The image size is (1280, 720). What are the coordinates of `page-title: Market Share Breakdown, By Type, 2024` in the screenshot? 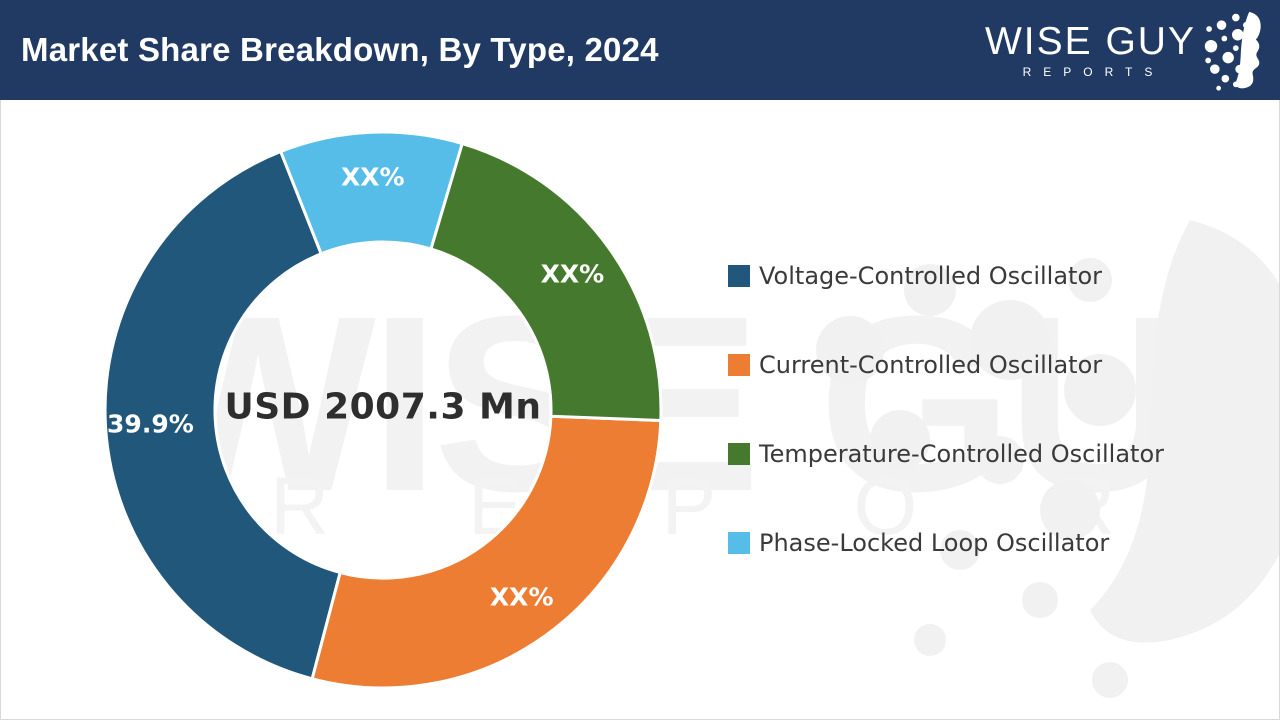 It's located at (340, 49).